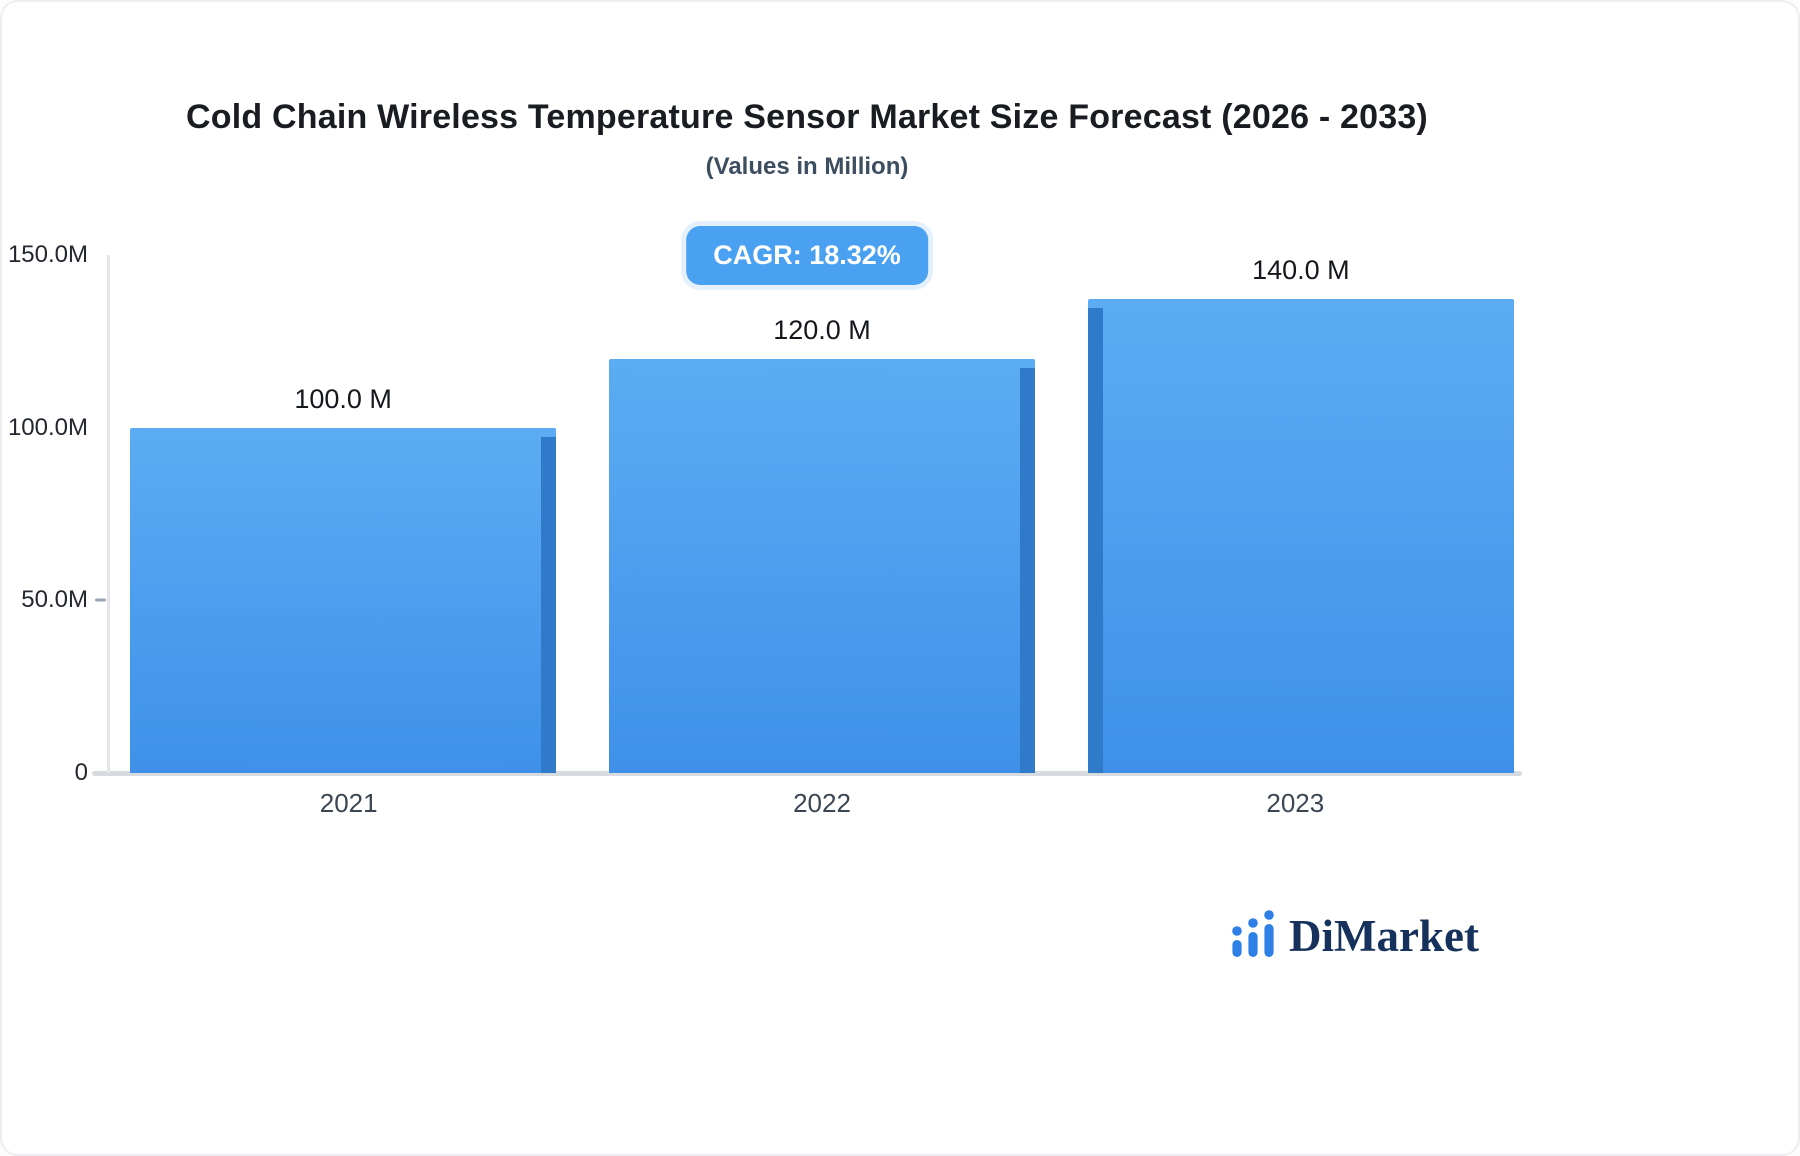 The image size is (1800, 1156). What do you see at coordinates (822, 329) in the screenshot?
I see `bar-value-label: 120.0 M` at bounding box center [822, 329].